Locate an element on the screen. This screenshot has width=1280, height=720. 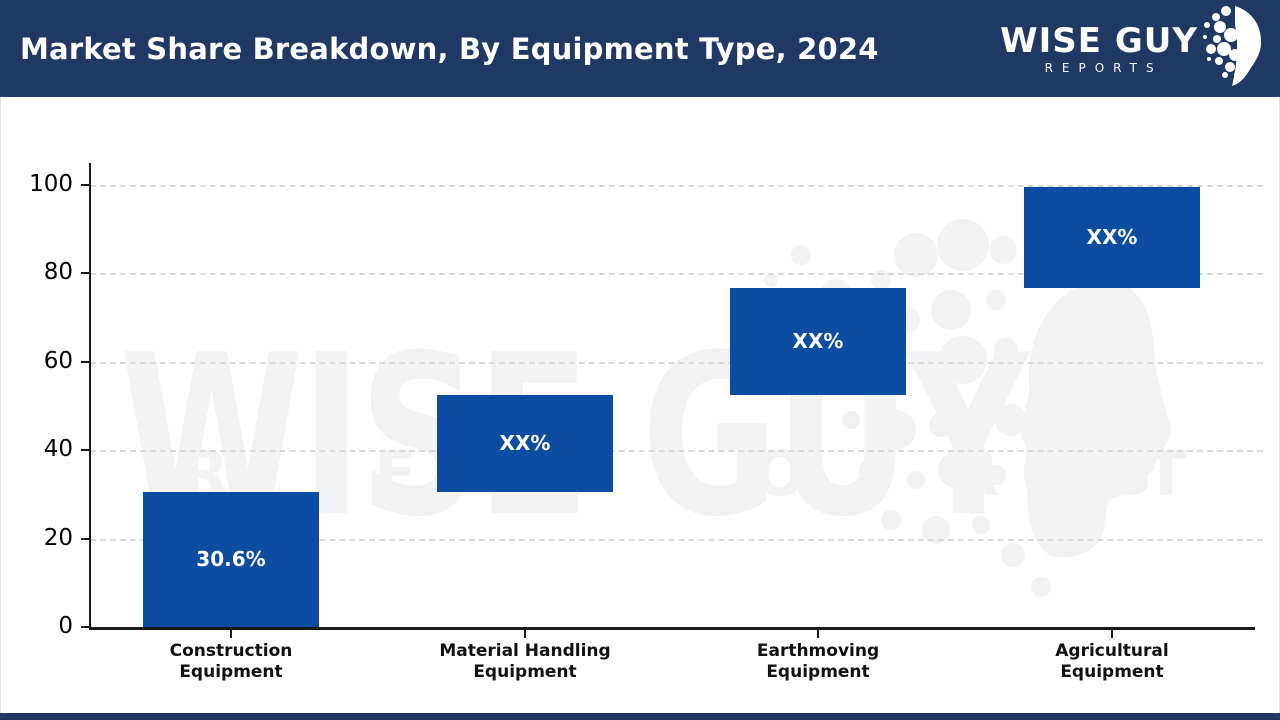
y-axis-tick-label: 40 is located at coordinates (58, 449).